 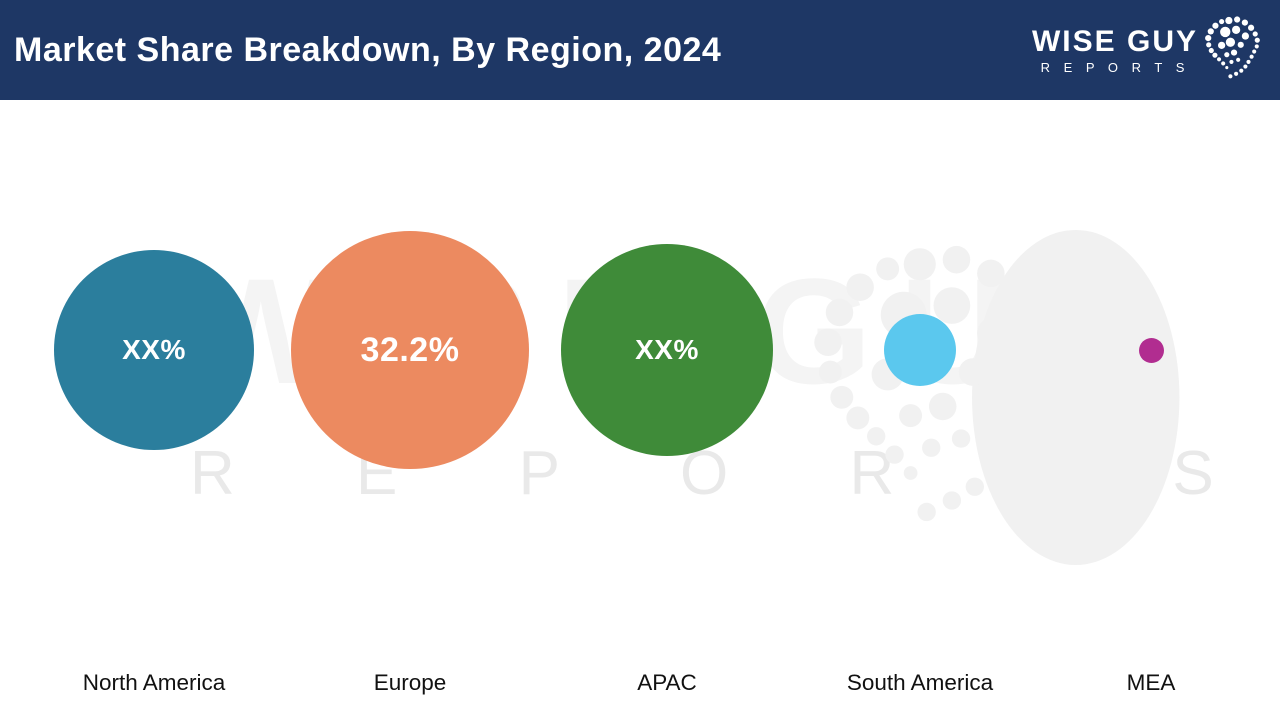 I want to click on category-label-europe: Europe, so click(x=410, y=682).